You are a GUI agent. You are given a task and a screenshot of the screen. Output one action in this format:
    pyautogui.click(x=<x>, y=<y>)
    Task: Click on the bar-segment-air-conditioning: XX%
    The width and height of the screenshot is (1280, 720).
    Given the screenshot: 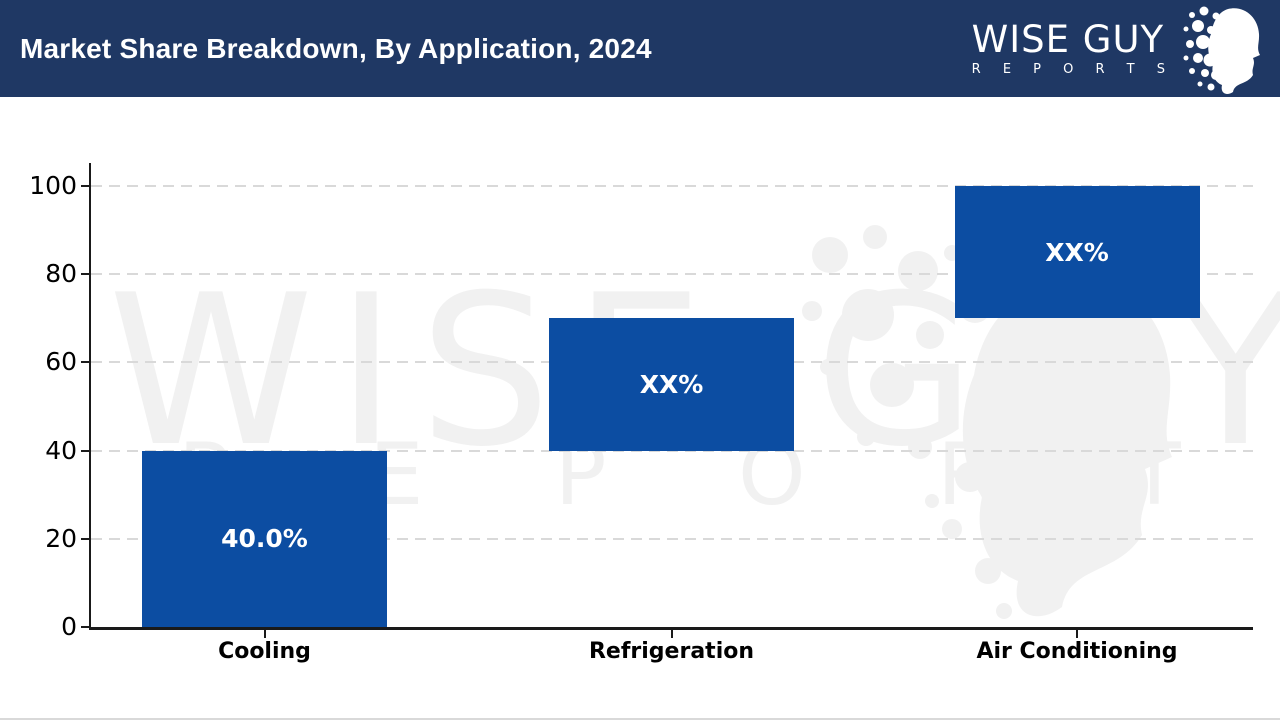 What is the action you would take?
    pyautogui.click(x=1077, y=252)
    